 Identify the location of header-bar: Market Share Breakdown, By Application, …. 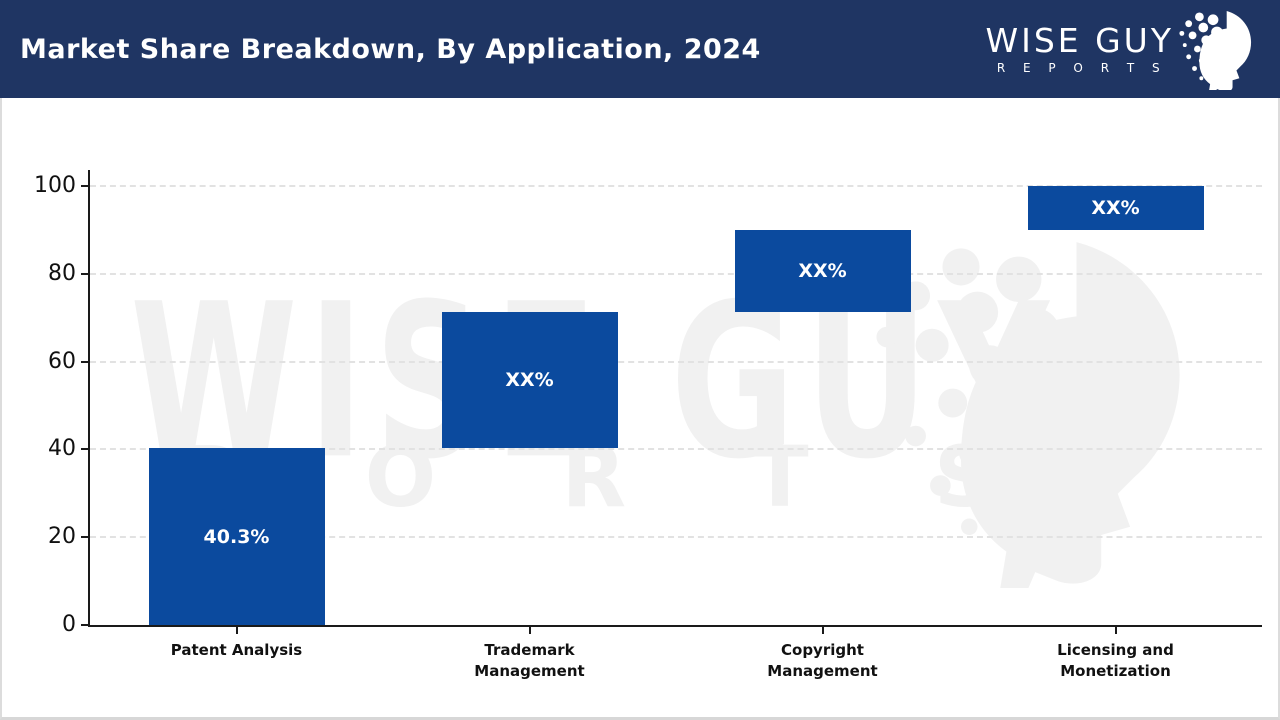
(640, 49).